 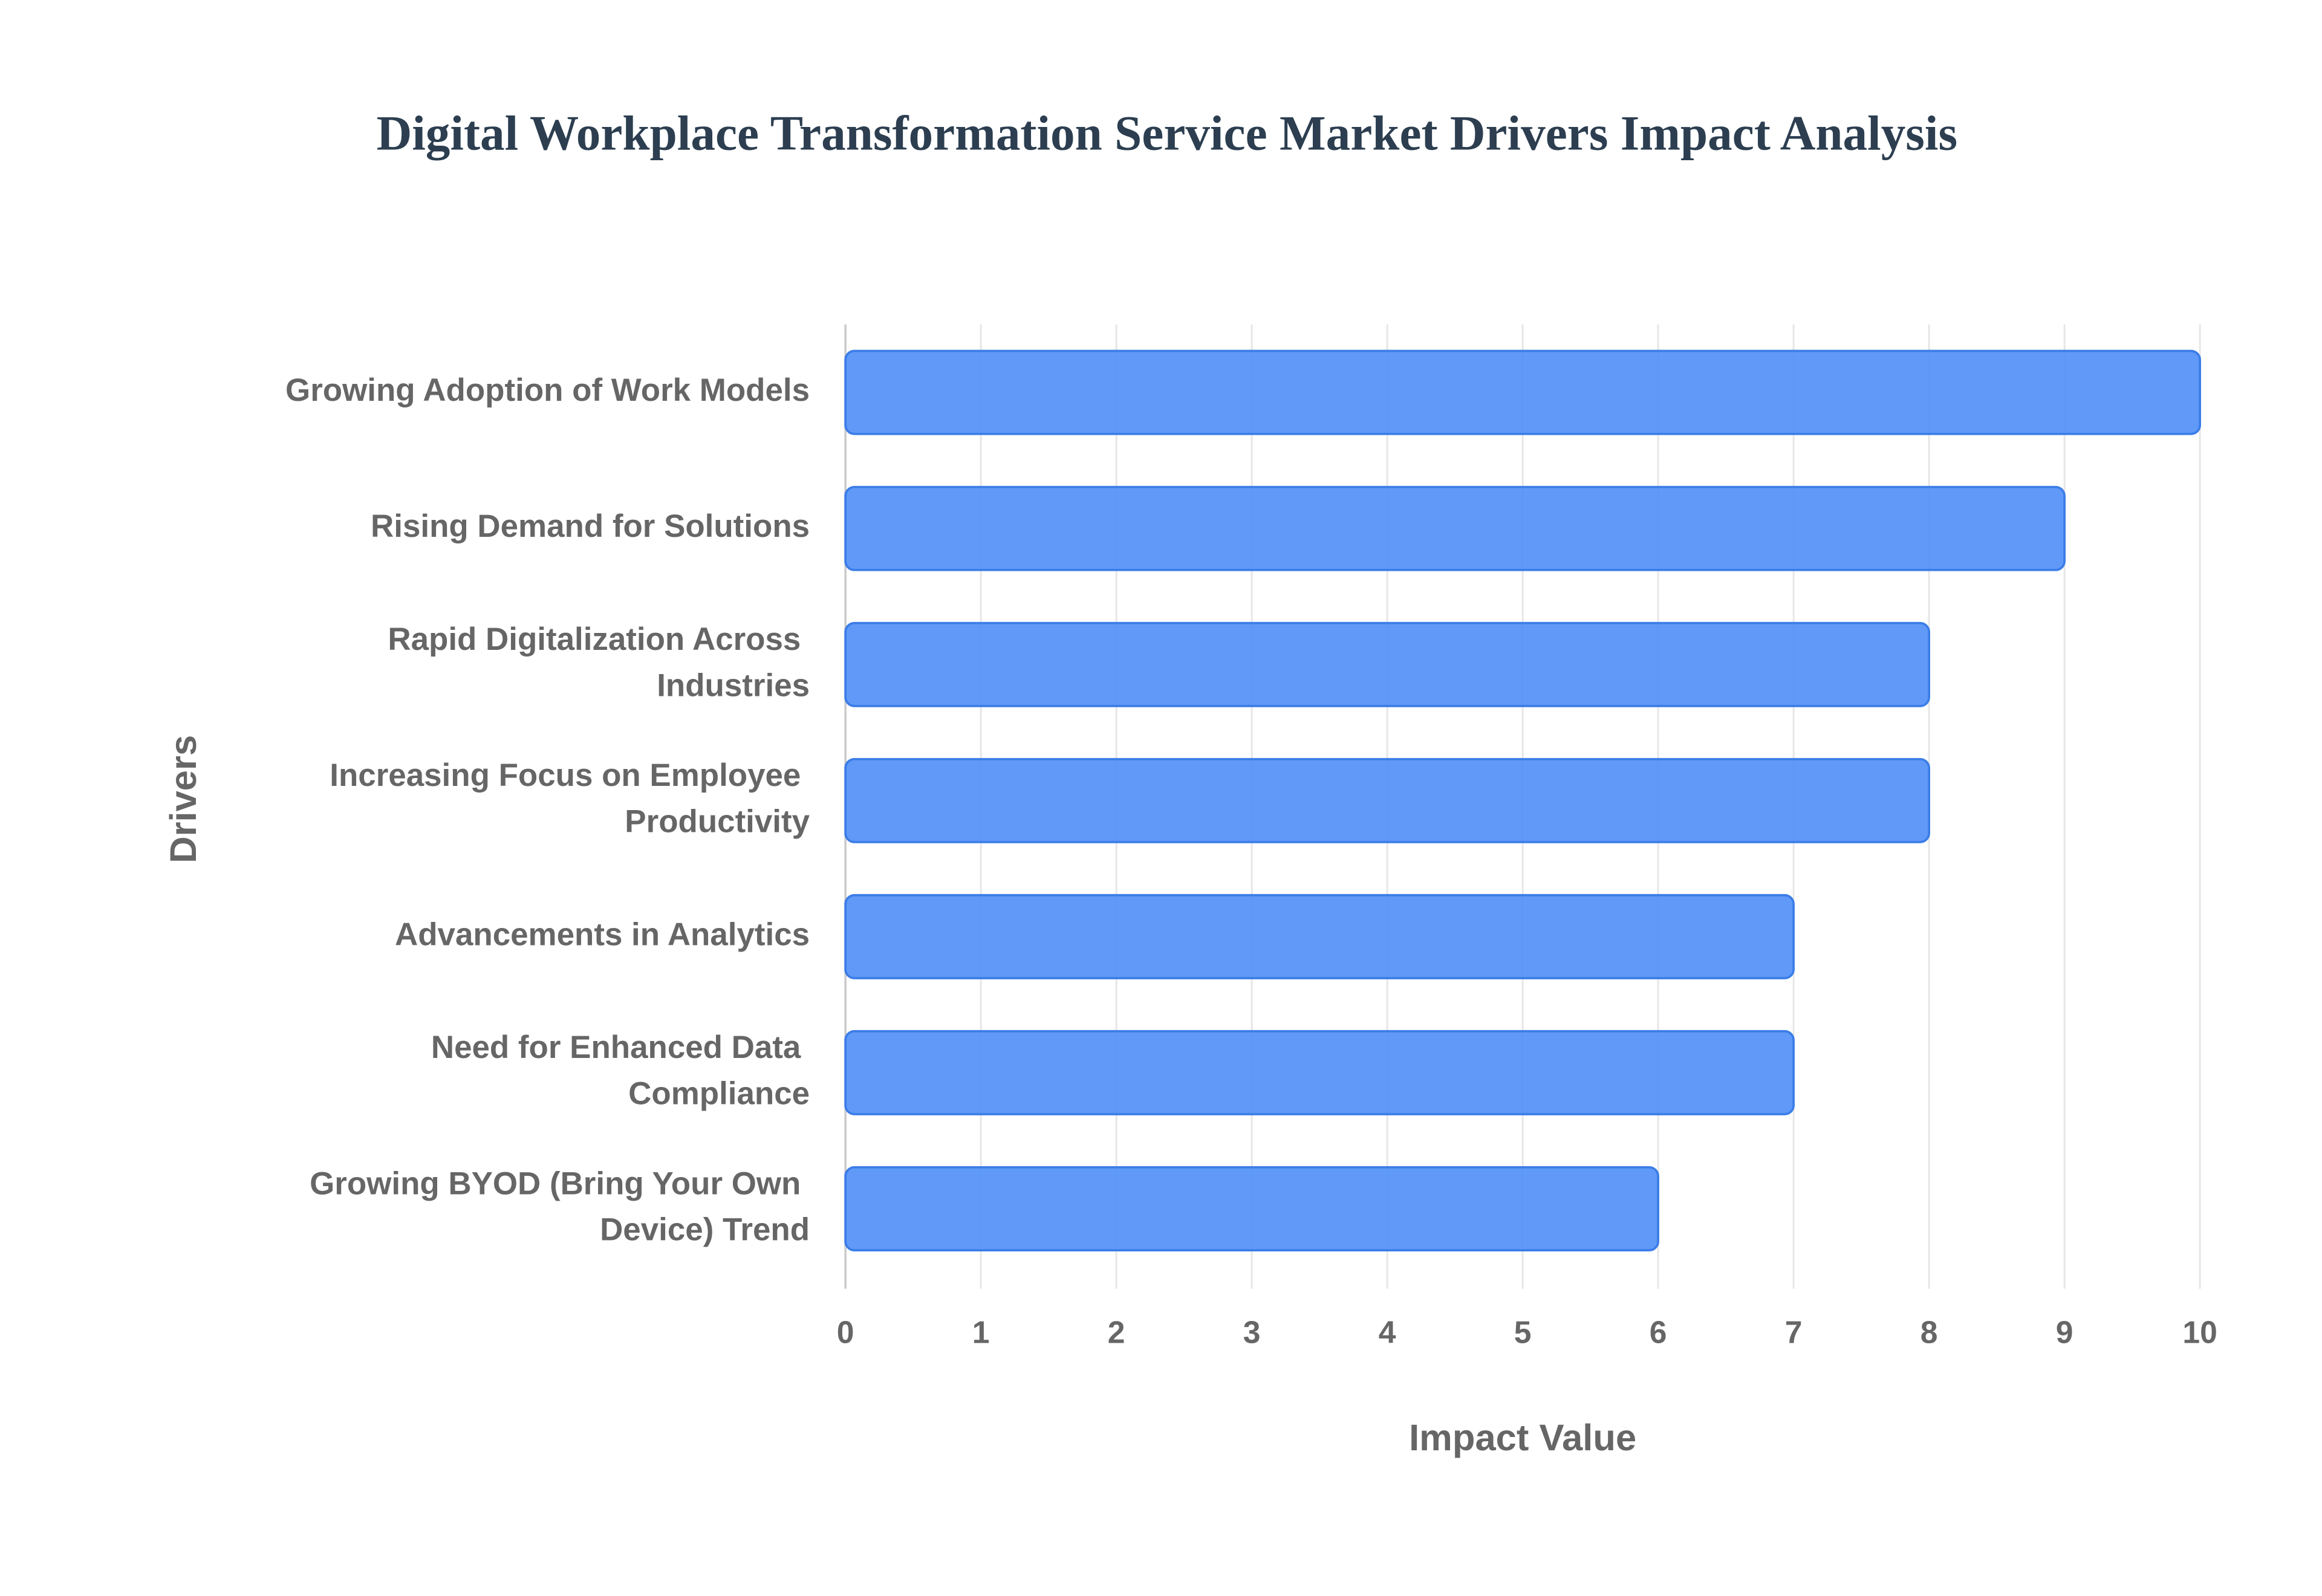 I want to click on x-tick-label: 5, so click(x=1523, y=1332).